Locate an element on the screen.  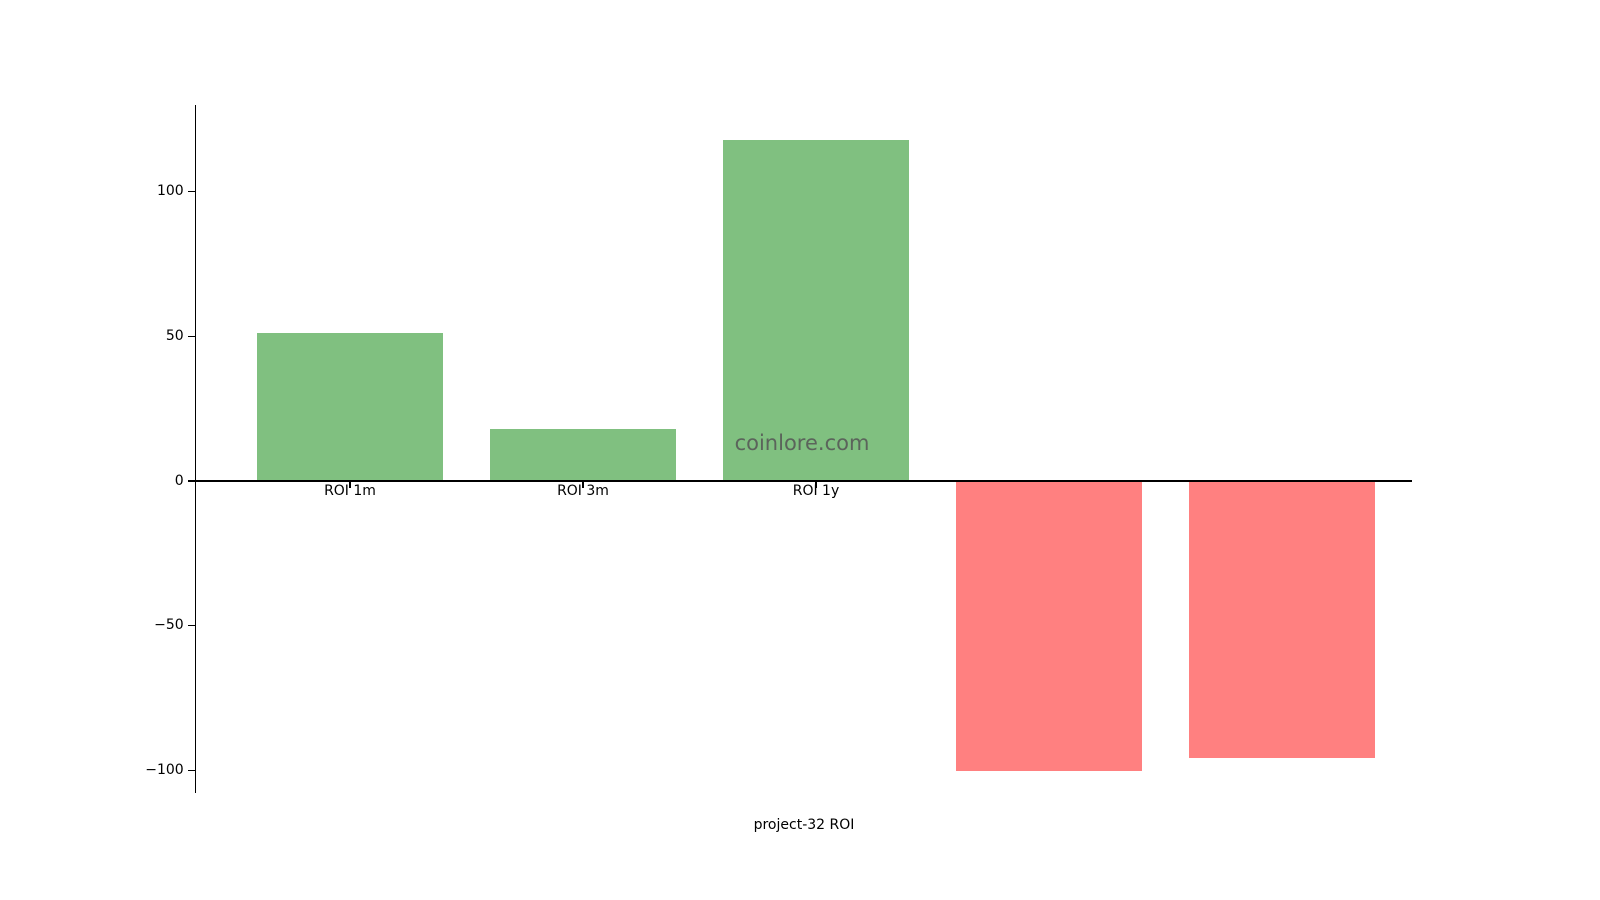
bar-roi-1m is located at coordinates (350, 407).